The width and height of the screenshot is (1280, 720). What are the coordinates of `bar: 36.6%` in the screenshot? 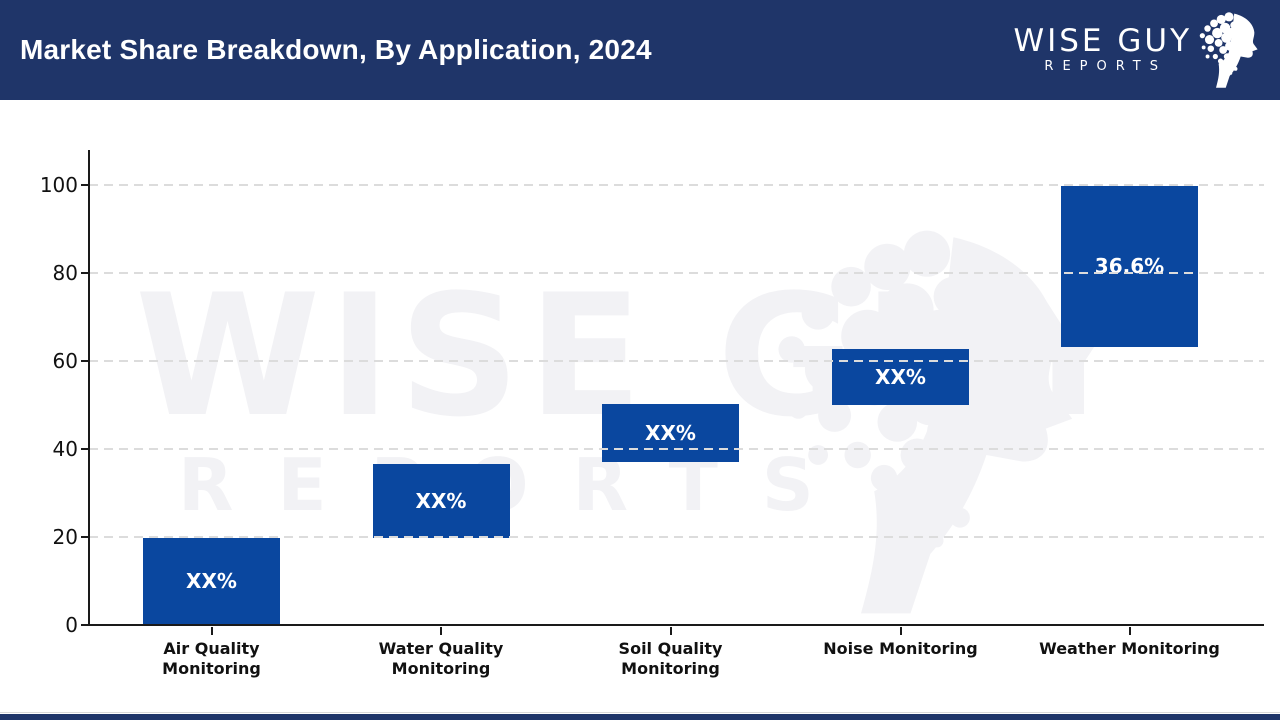 It's located at (1129, 266).